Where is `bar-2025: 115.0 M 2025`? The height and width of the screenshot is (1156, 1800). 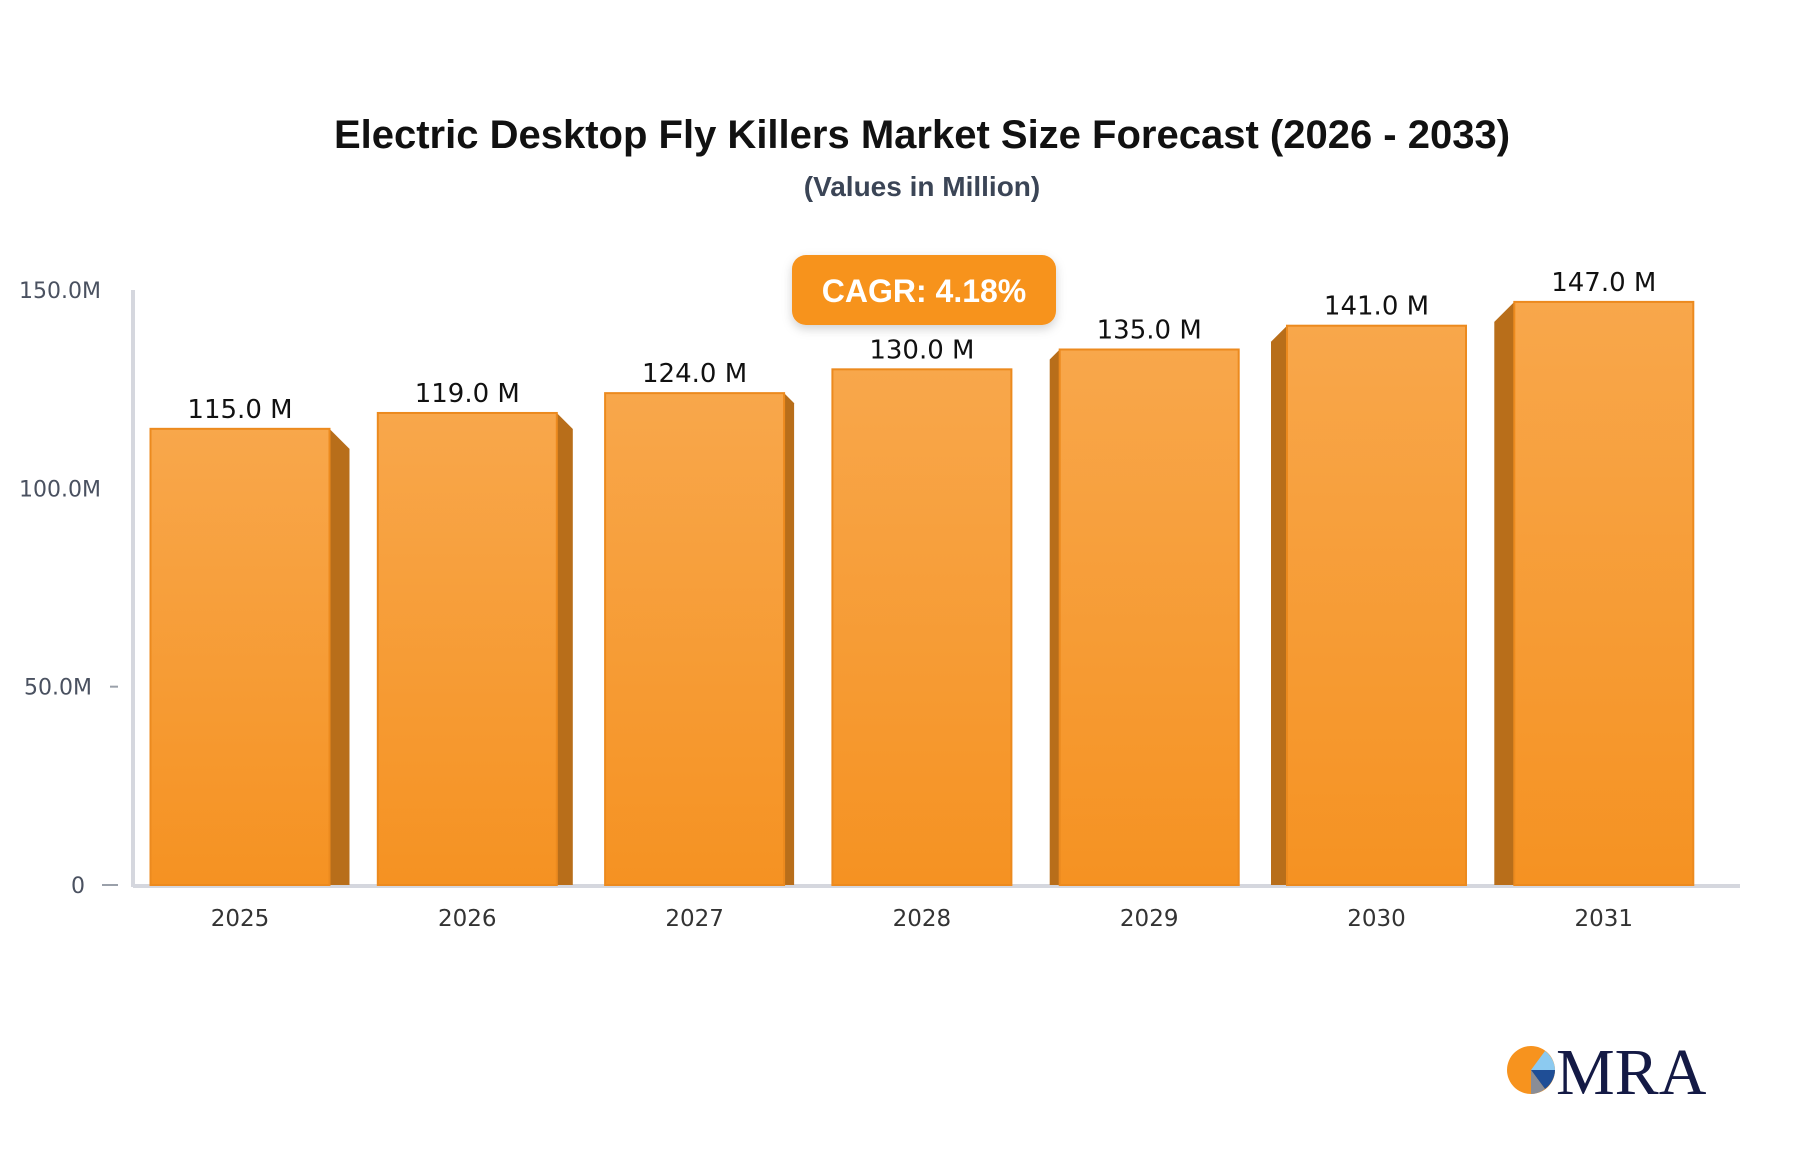 bar-2025: 115.0 M 2025 is located at coordinates (249, 663).